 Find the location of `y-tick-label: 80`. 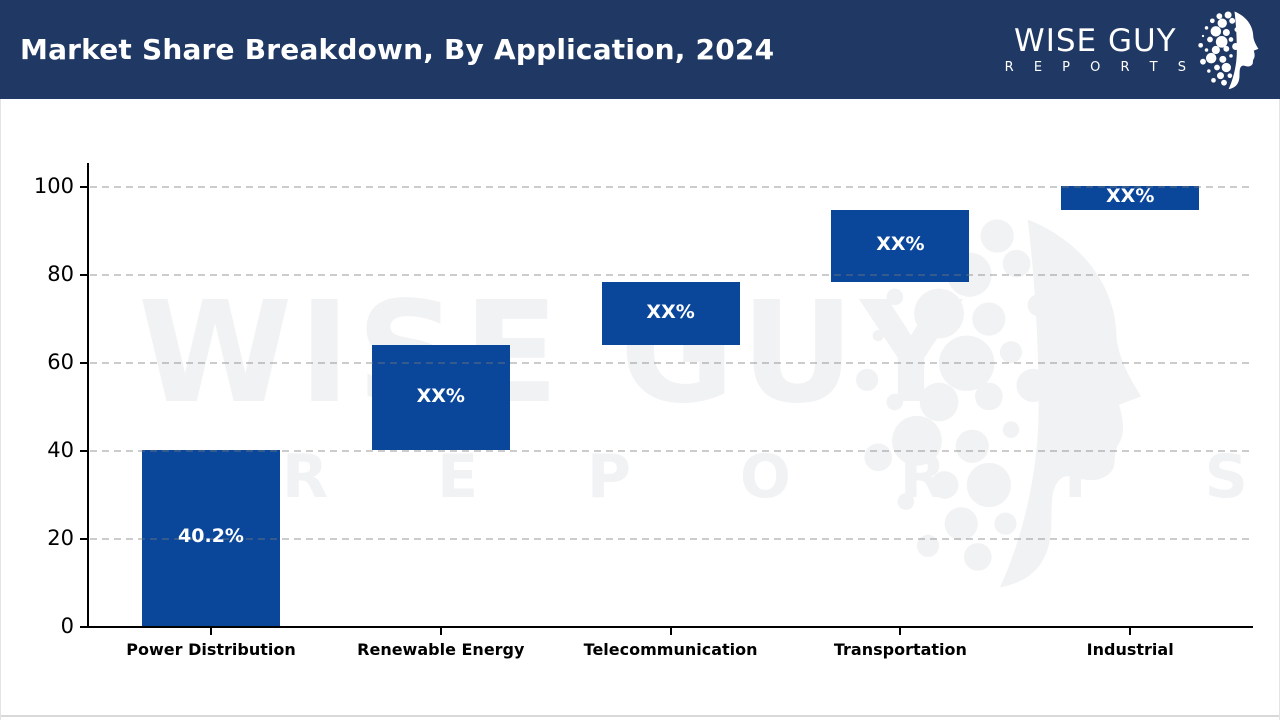

y-tick-label: 80 is located at coordinates (60, 274).